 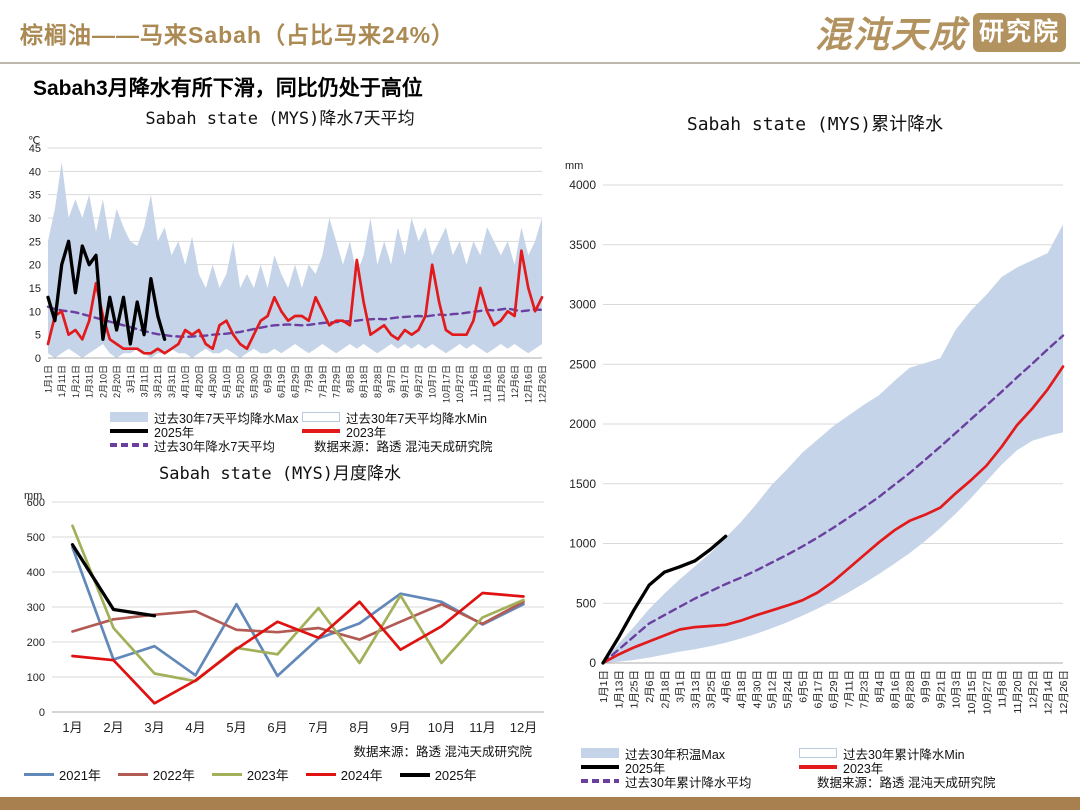 What do you see at coordinates (460, 384) in the screenshot?
I see `svg-text: 10月27日` at bounding box center [460, 384].